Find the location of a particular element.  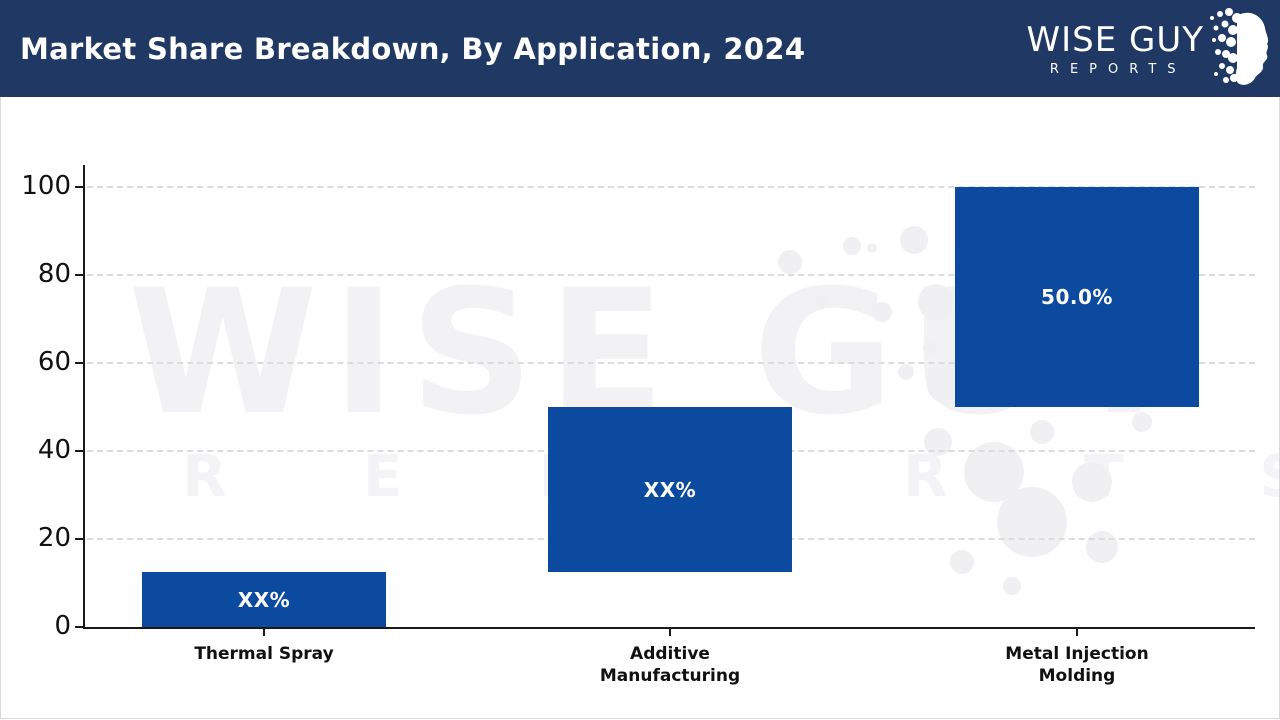

x-axis-category-label: Metal Injection Molding is located at coordinates (1077, 665).